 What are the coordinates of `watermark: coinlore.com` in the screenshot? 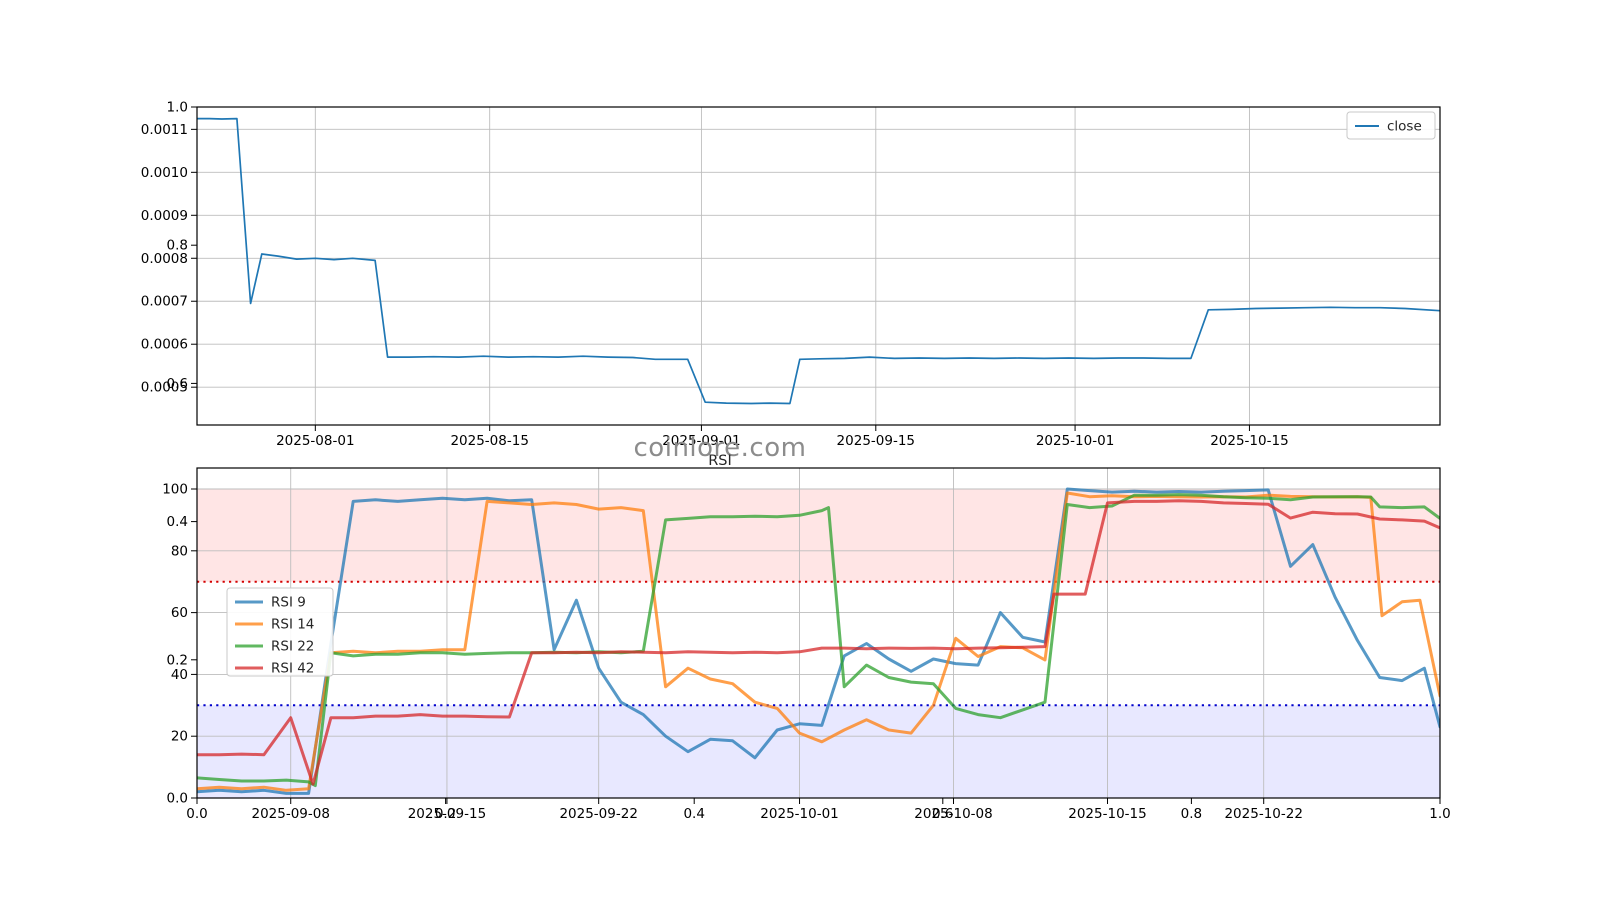 It's located at (720, 448).